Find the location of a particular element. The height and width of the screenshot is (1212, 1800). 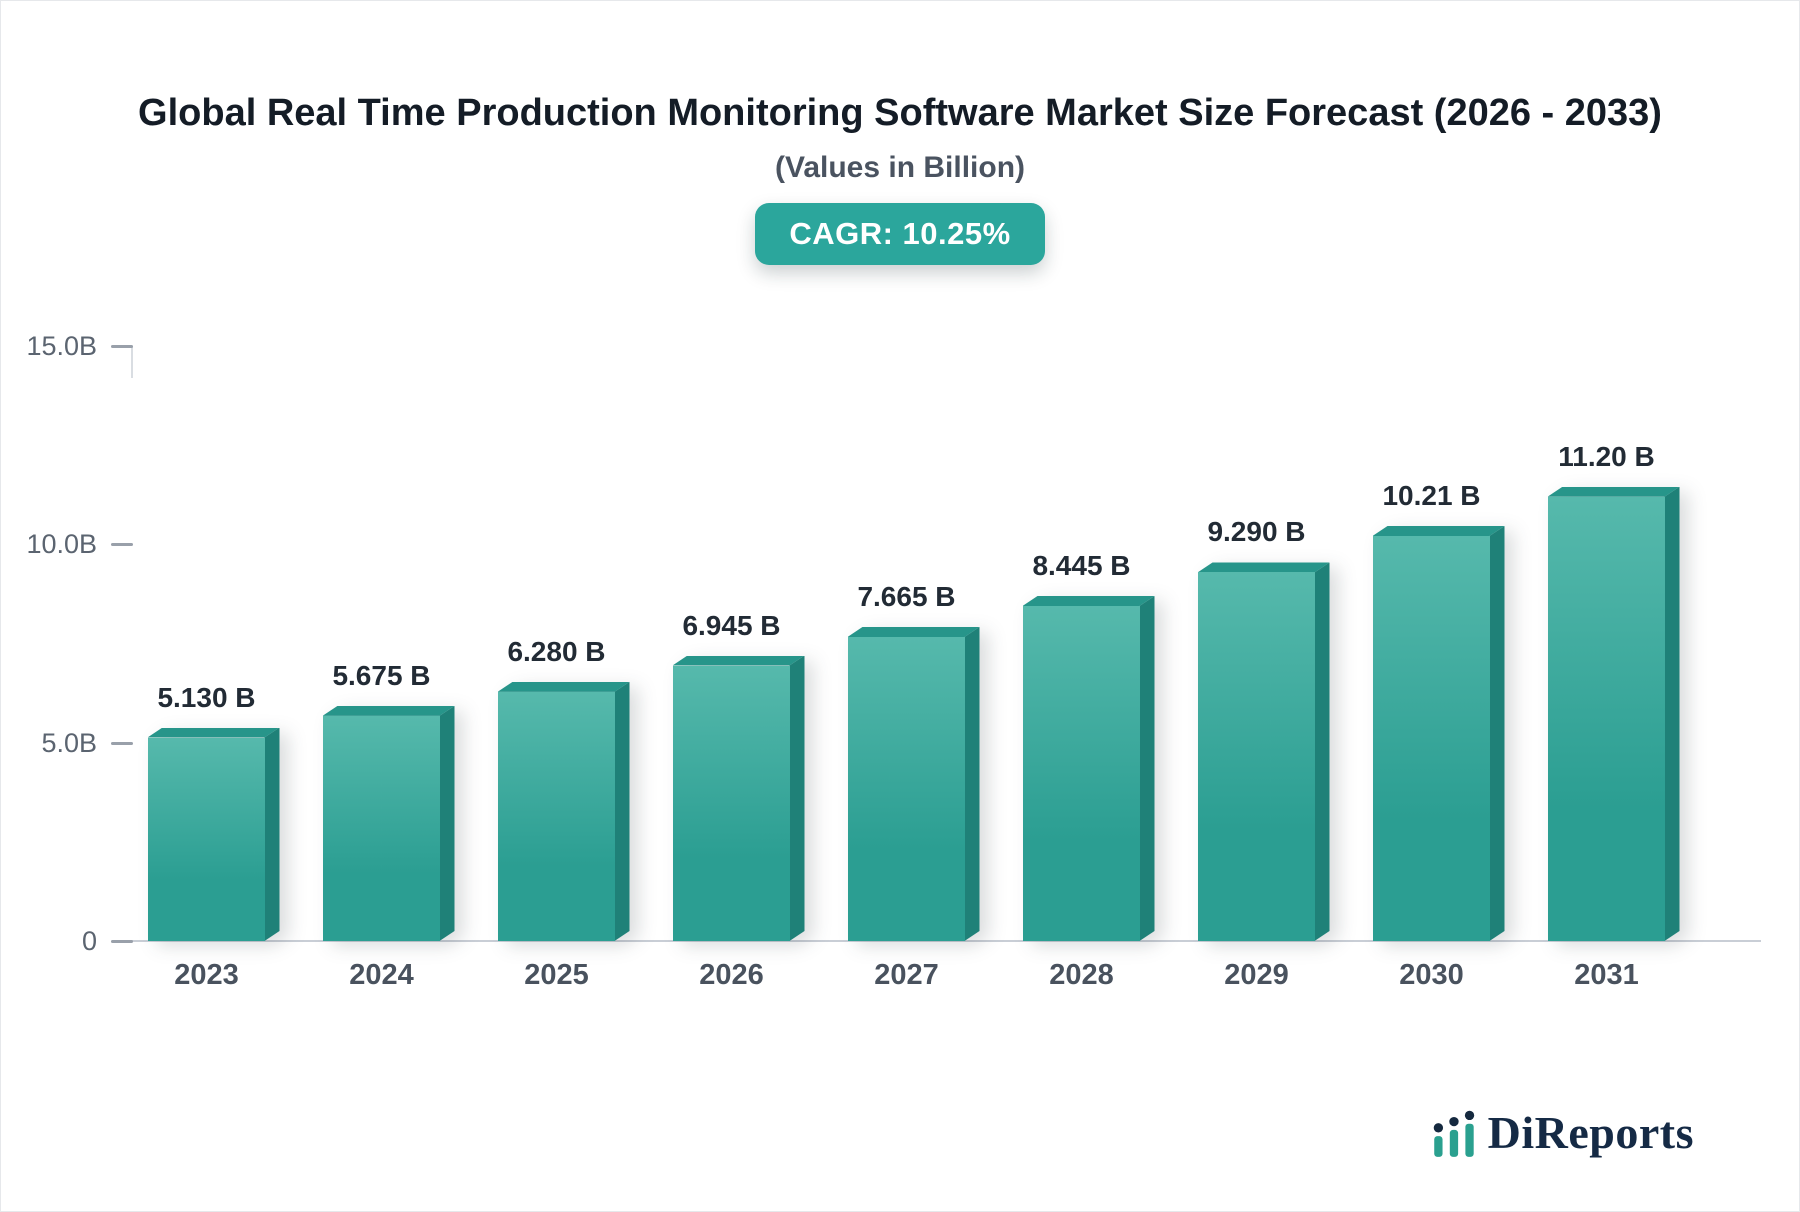

bar-value-label: 10.21 B is located at coordinates (1431, 495).